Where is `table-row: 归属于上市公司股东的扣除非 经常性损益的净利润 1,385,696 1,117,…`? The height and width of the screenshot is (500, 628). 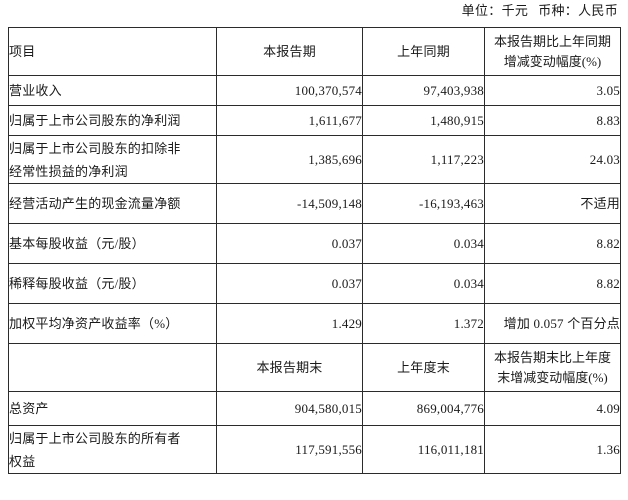 table-row: 归属于上市公司股东的扣除非 经常性损益的净利润 1,385,696 1,117,… is located at coordinates (314, 159).